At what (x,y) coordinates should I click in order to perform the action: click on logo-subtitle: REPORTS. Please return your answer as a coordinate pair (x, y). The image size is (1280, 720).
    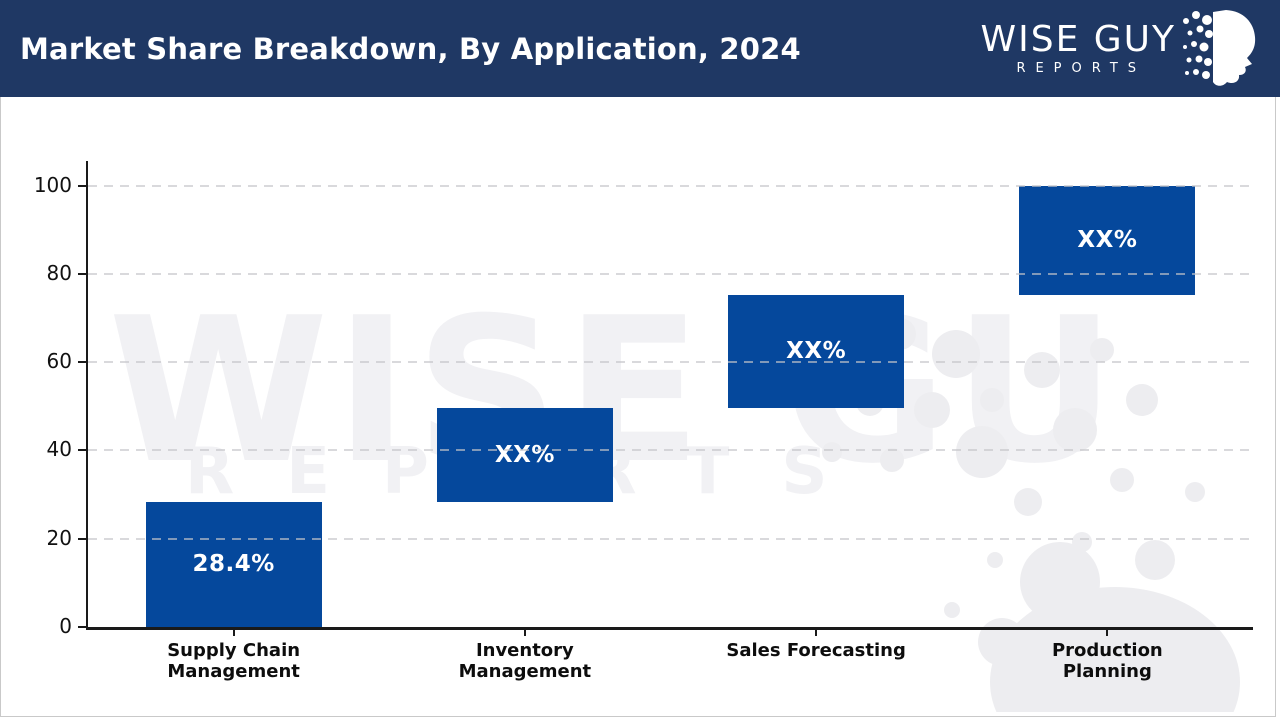
    Looking at the image, I should click on (1081, 68).